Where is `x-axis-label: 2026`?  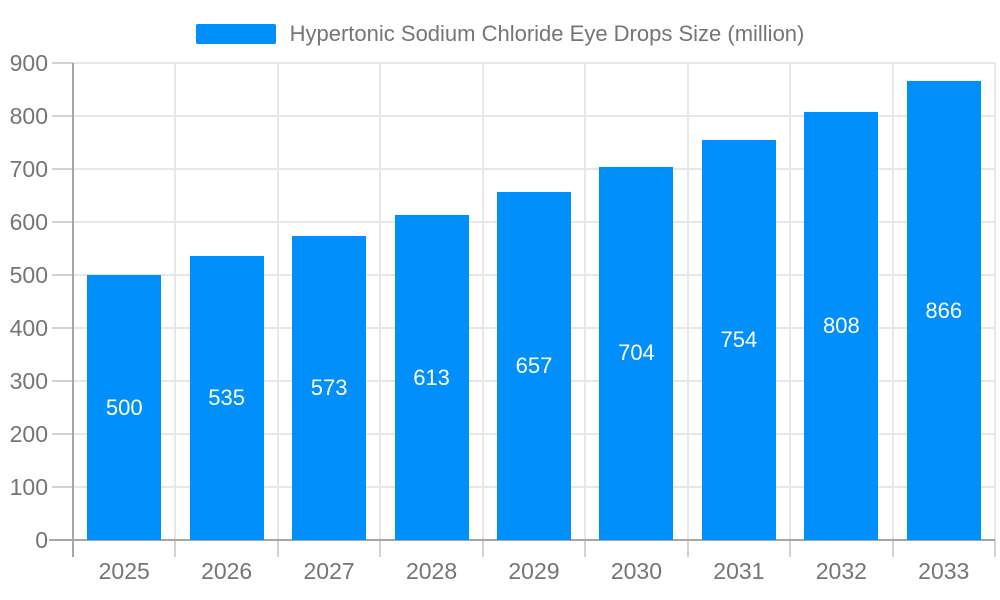 x-axis-label: 2026 is located at coordinates (227, 571).